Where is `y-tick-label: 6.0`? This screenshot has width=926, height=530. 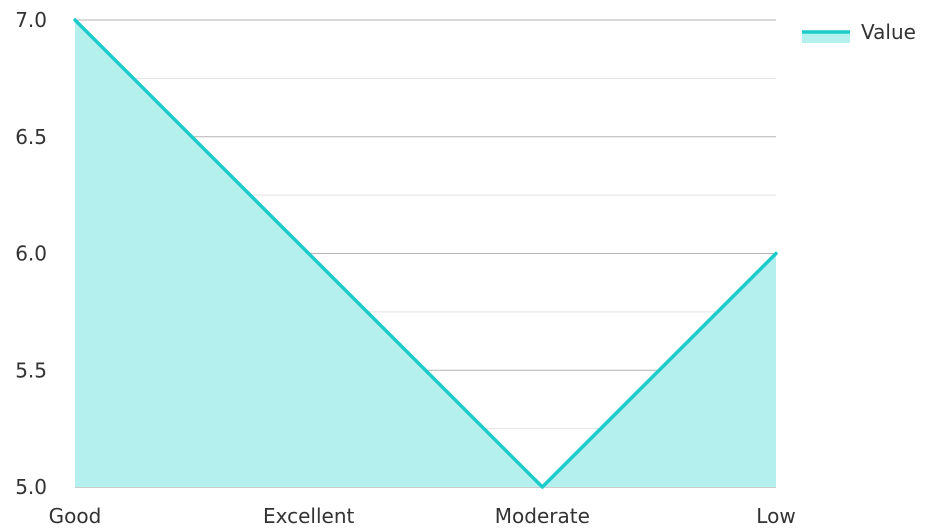 y-tick-label: 6.0 is located at coordinates (31, 254).